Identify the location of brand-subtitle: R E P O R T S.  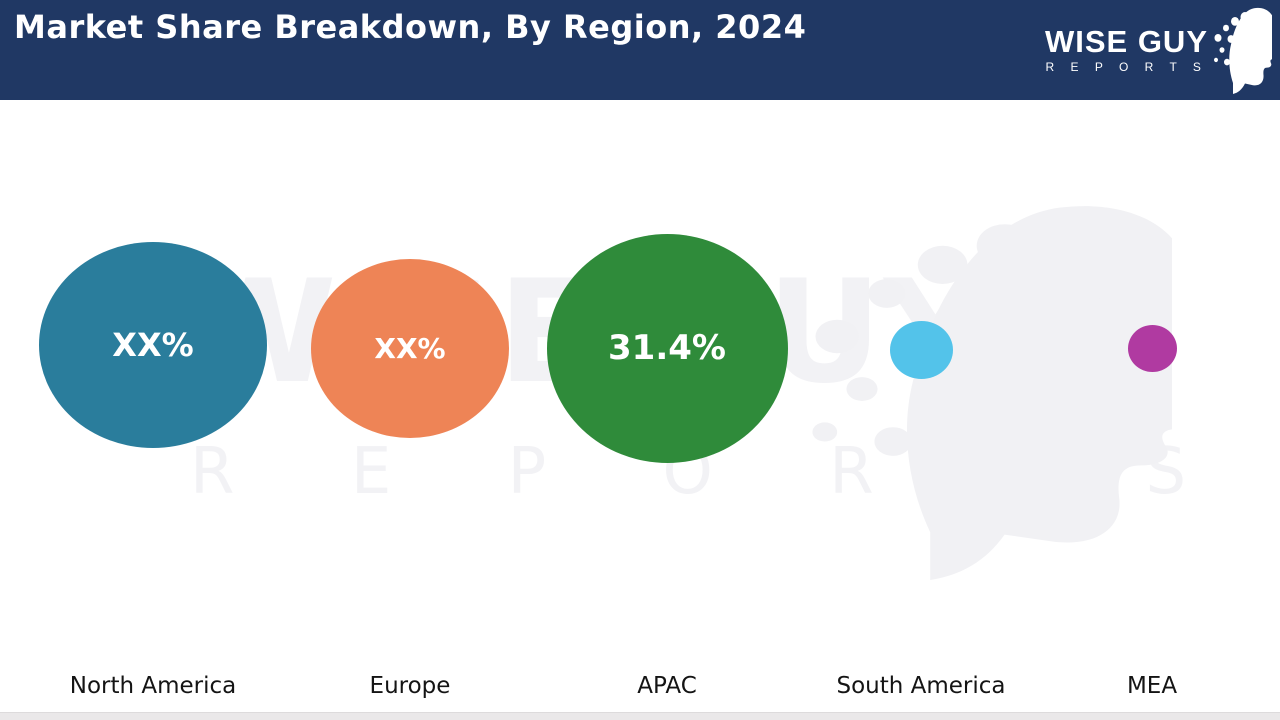
(1126, 67).